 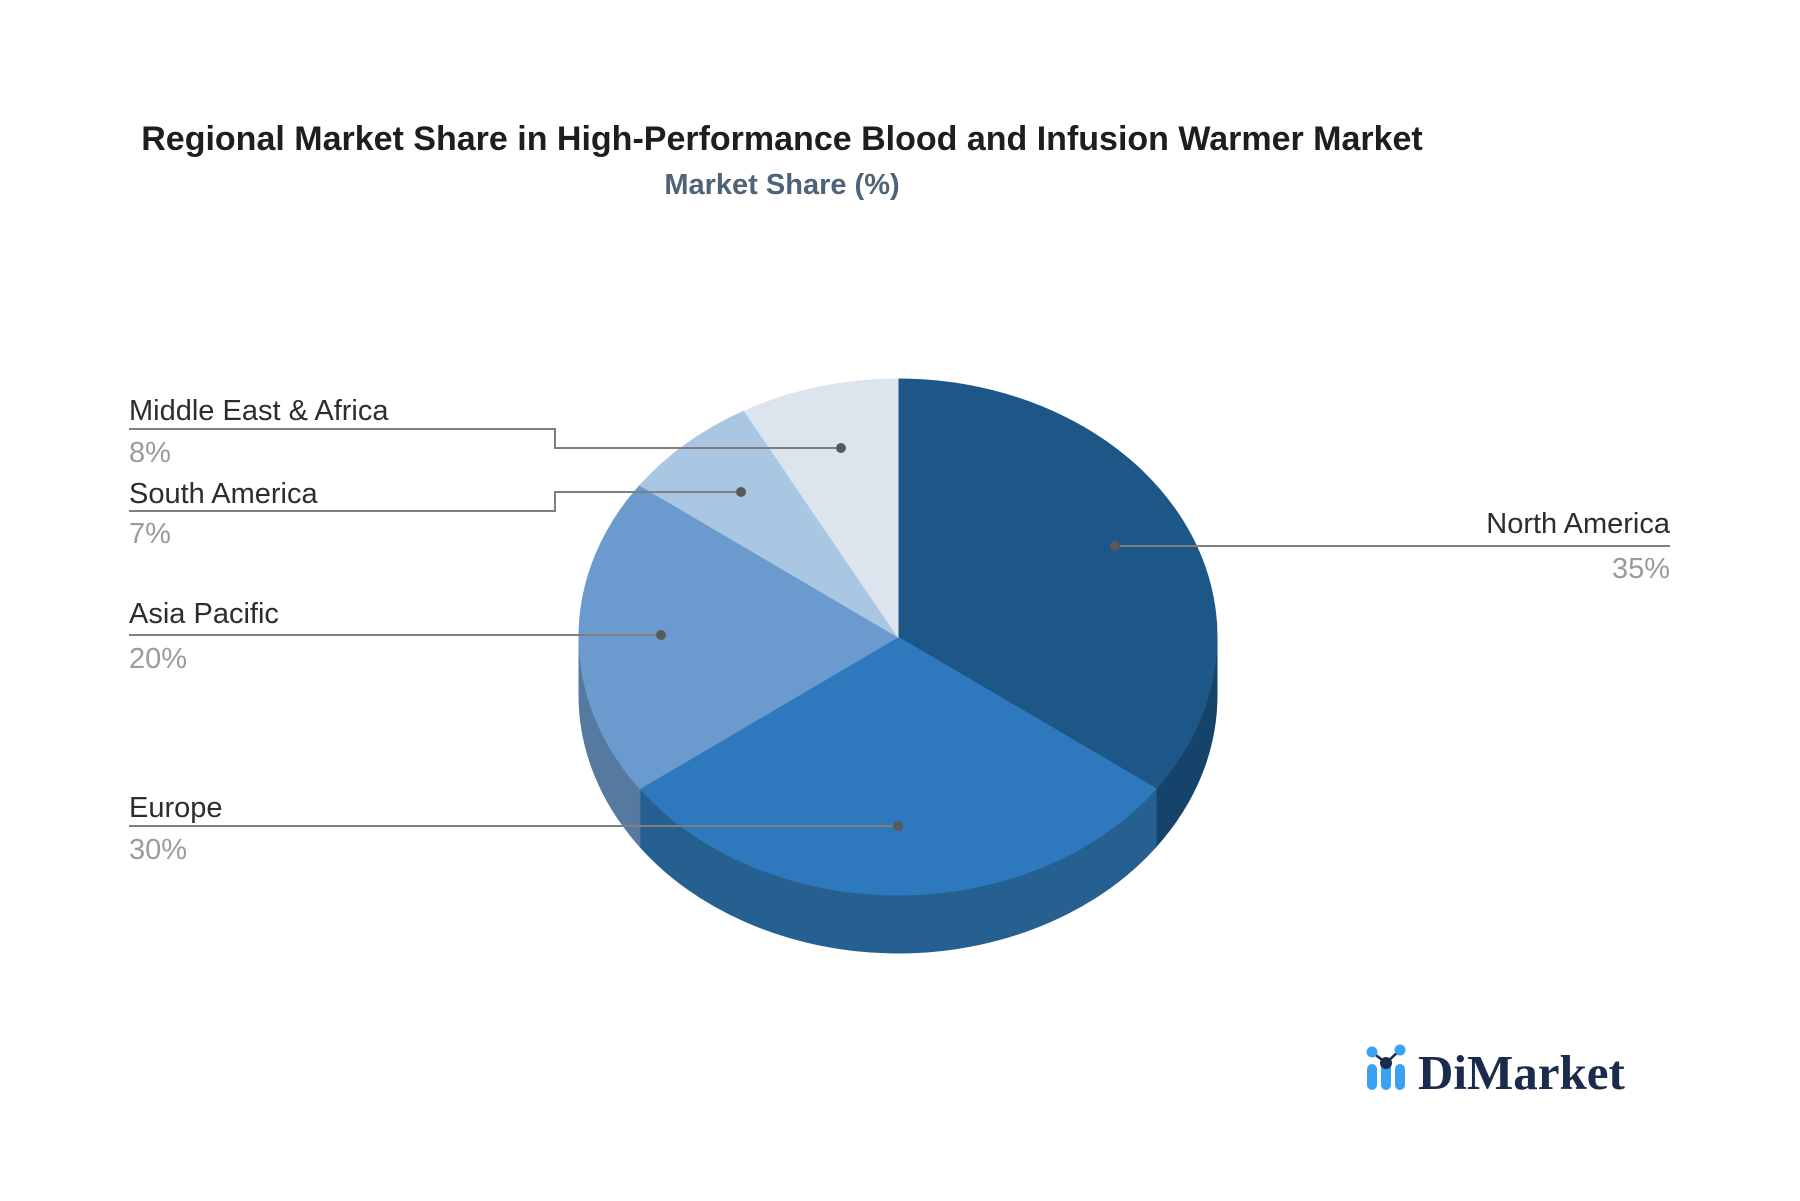 I want to click on slice-label: North America, so click(x=1578, y=524).